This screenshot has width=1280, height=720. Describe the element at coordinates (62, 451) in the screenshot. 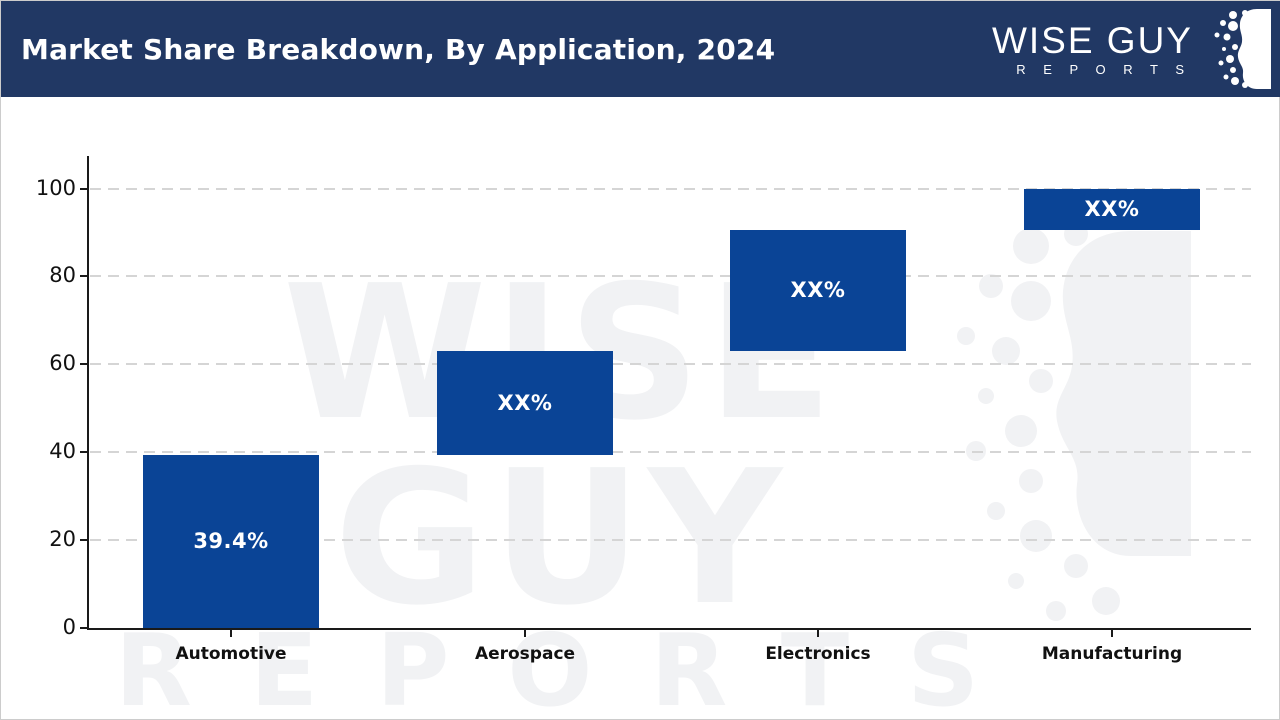

I see `y-tick-label: 40` at that location.